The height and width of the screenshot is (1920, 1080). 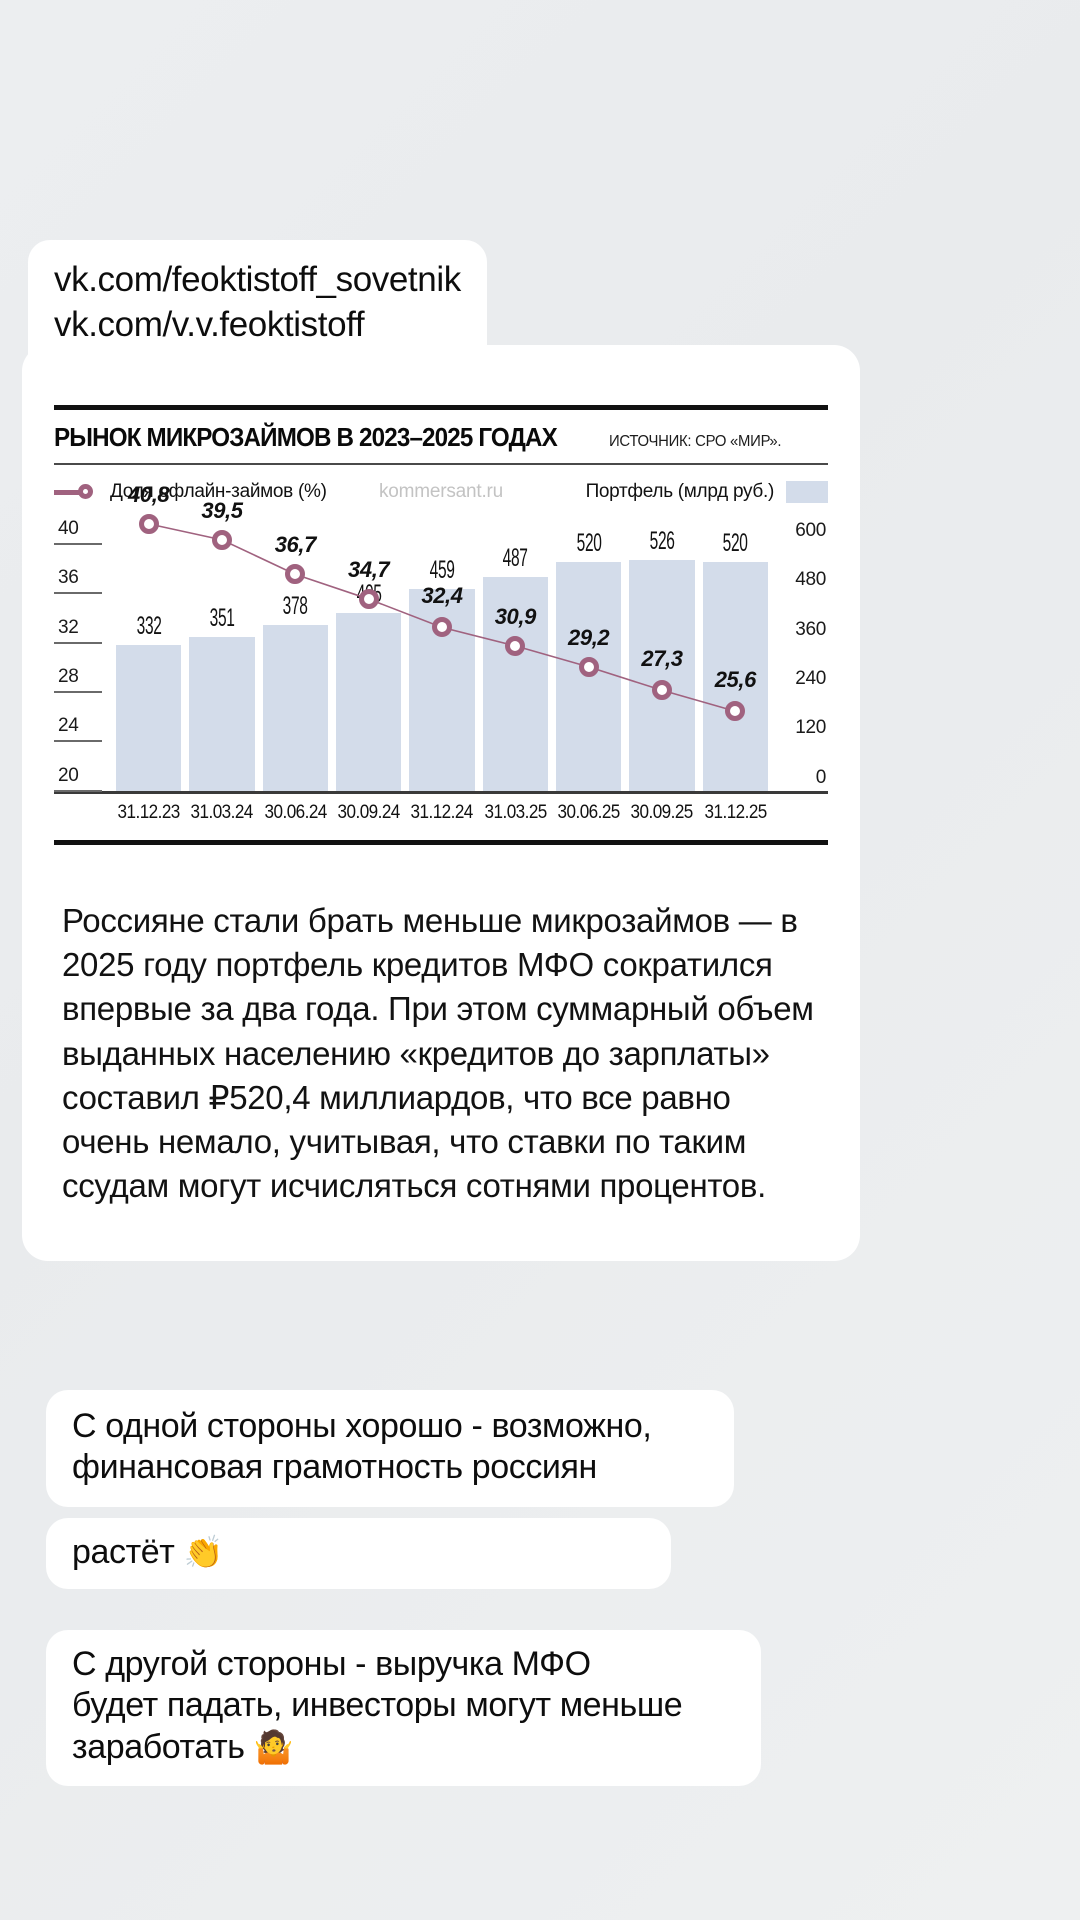 What do you see at coordinates (78, 729) in the screenshot?
I see `axis-left-tick: 24` at bounding box center [78, 729].